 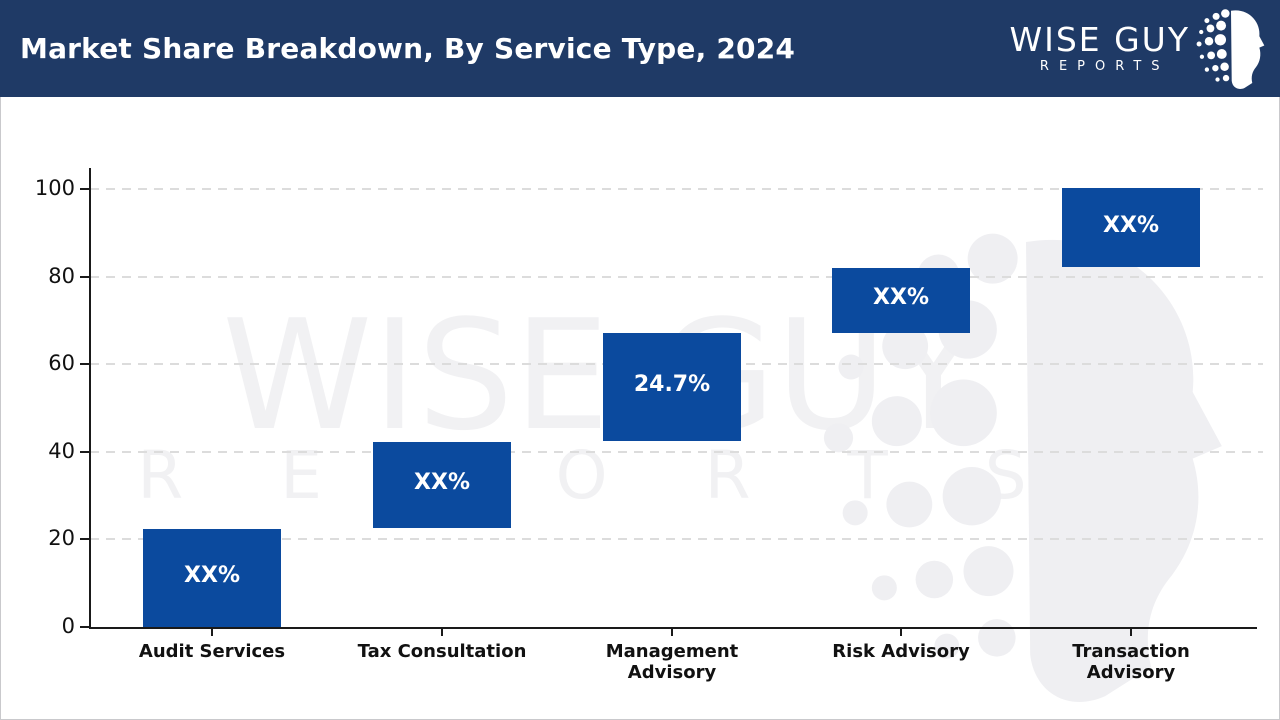 I want to click on watermark-subtitle: R E P O R T S, so click(x=601, y=475).